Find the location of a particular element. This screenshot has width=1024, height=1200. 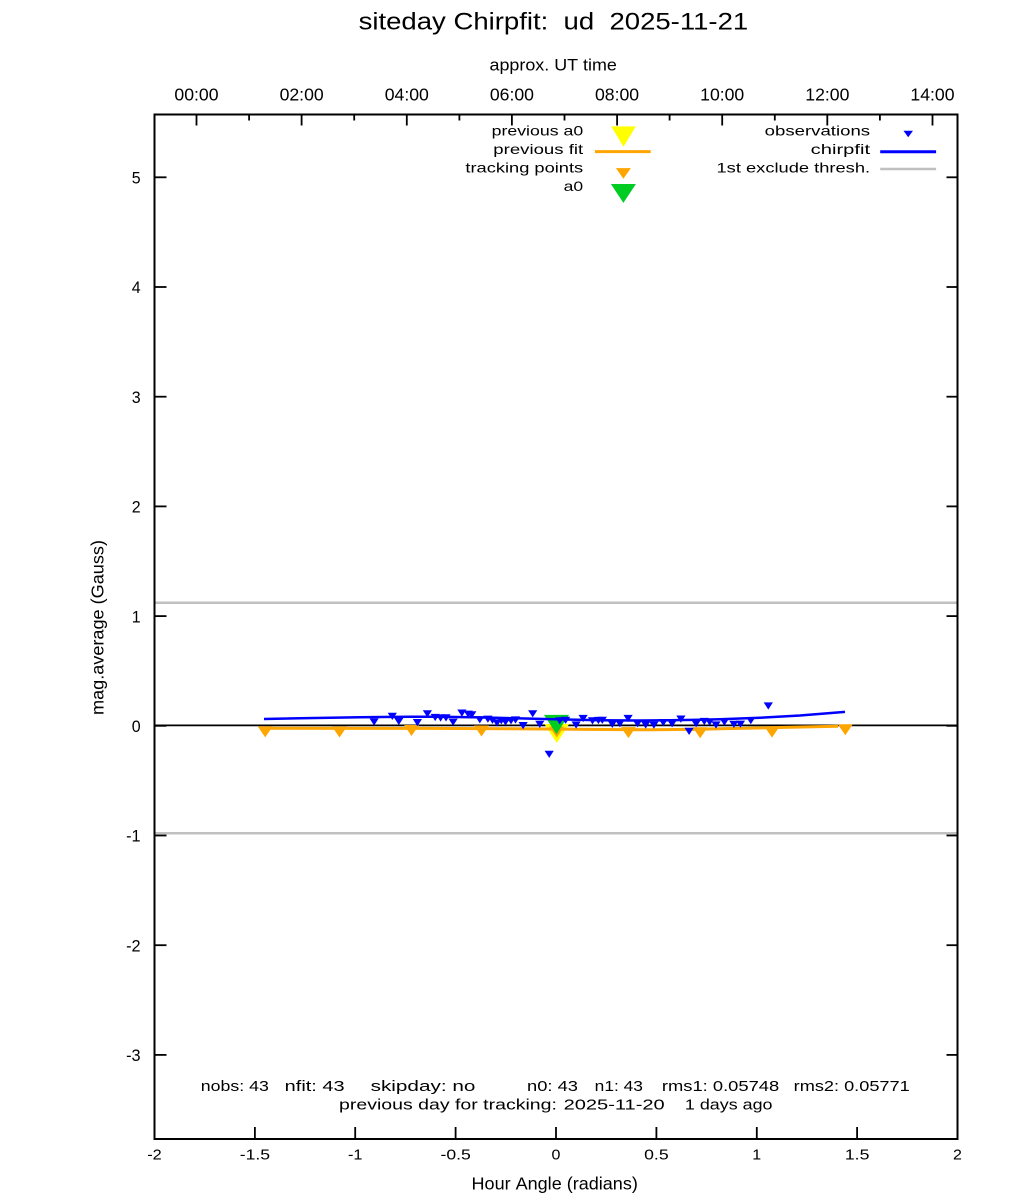

svg-text: 14:00 is located at coordinates (932, 94).